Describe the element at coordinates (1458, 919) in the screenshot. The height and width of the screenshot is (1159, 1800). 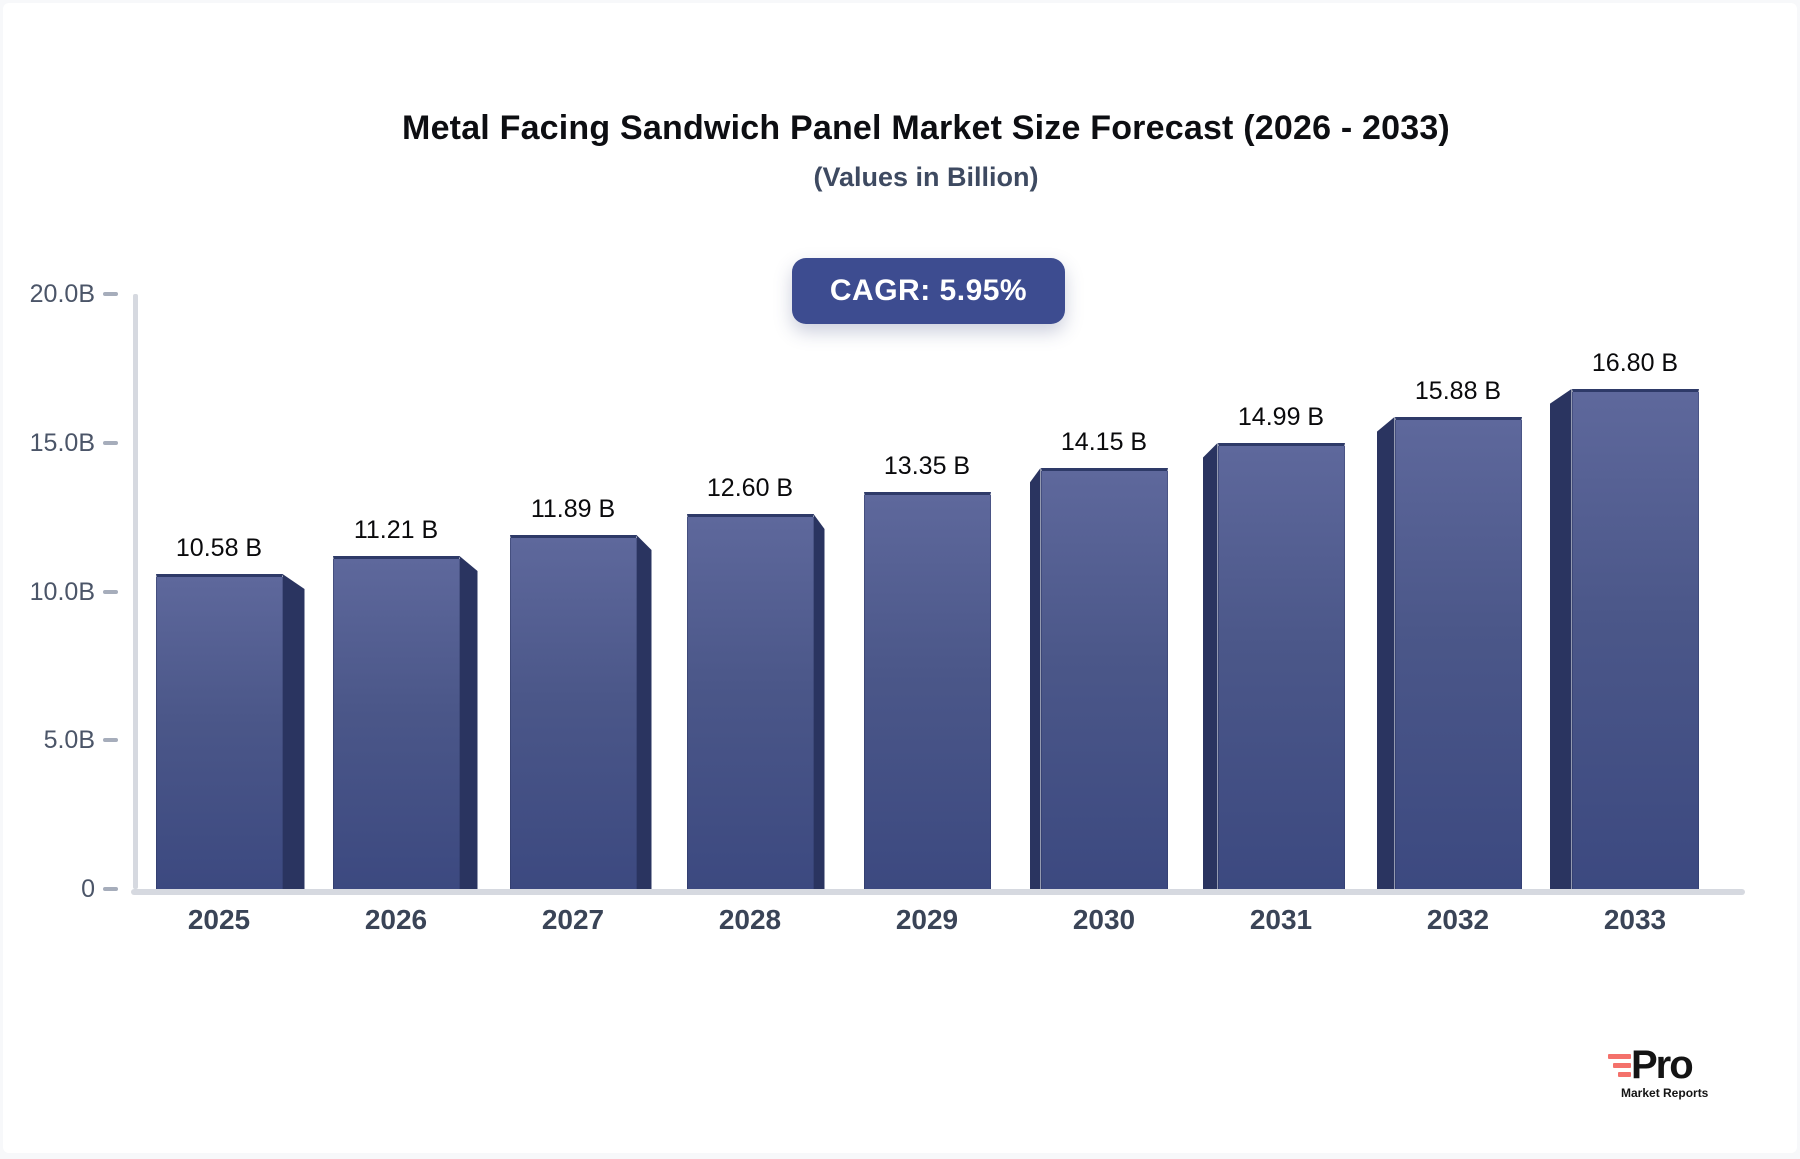
I see `x-axis-label-2032: 2032` at that location.